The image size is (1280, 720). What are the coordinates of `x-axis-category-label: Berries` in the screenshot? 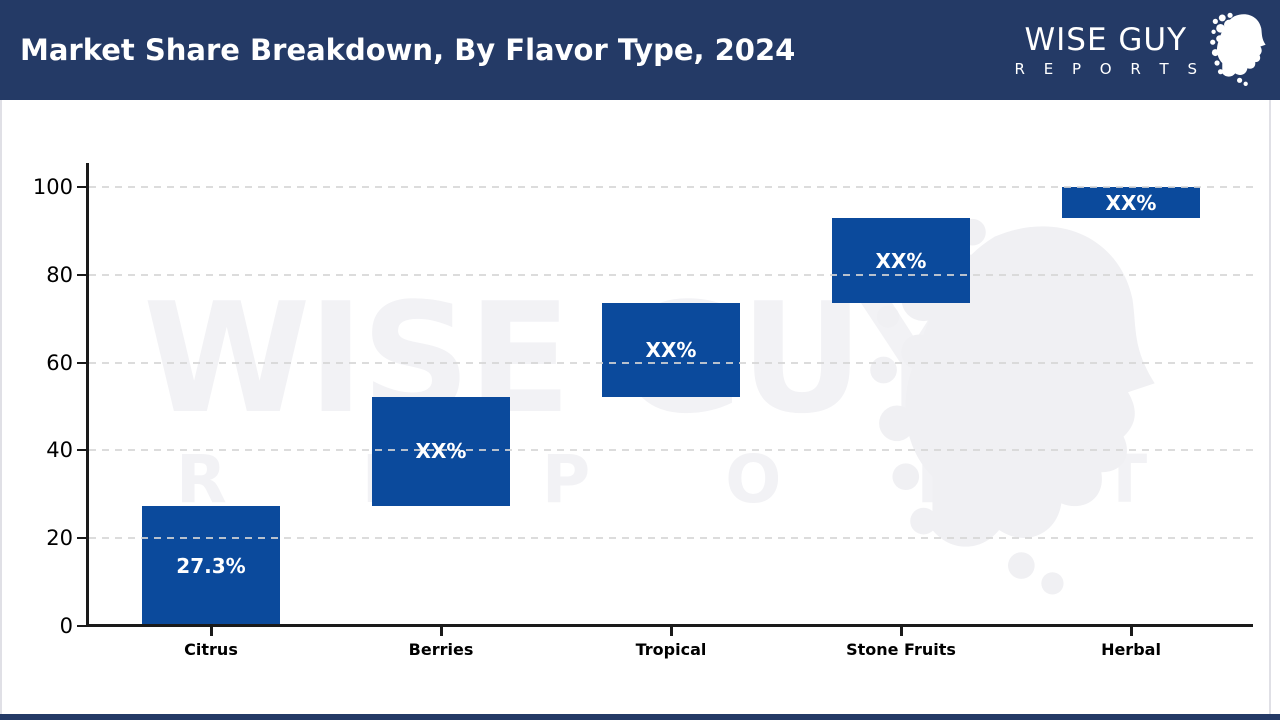 It's located at (441, 649).